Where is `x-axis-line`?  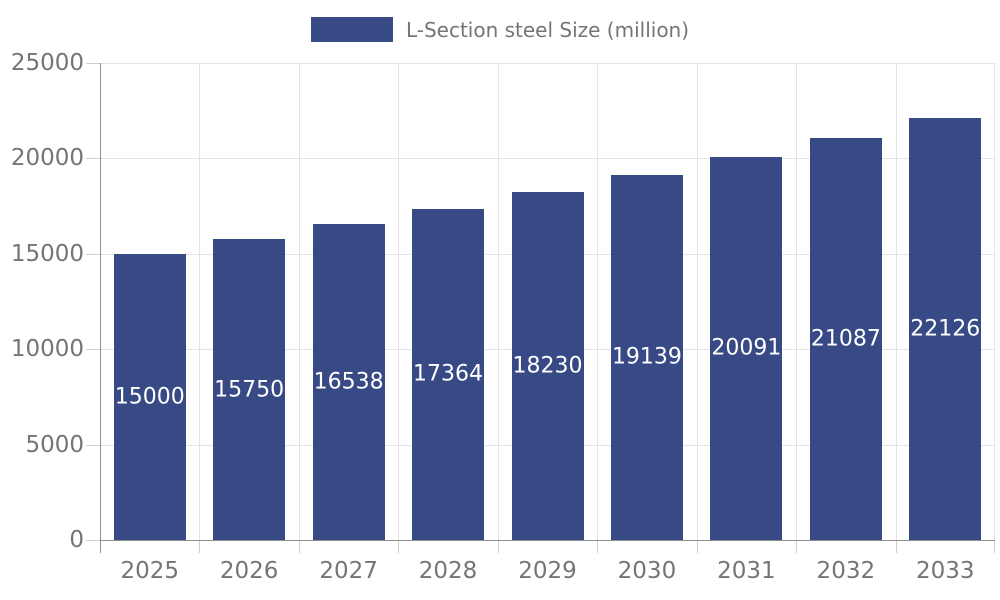 x-axis-line is located at coordinates (547, 540).